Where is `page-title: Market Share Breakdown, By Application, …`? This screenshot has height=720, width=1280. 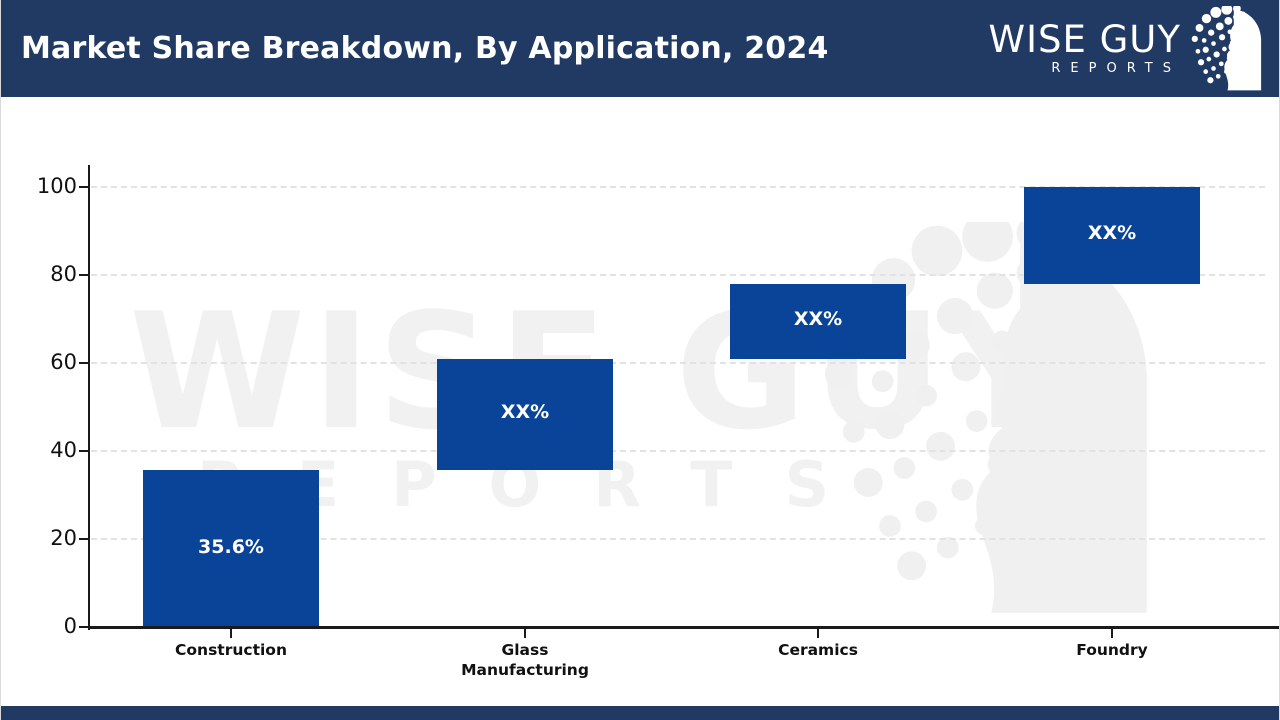
page-title: Market Share Breakdown, By Application, … is located at coordinates (425, 48).